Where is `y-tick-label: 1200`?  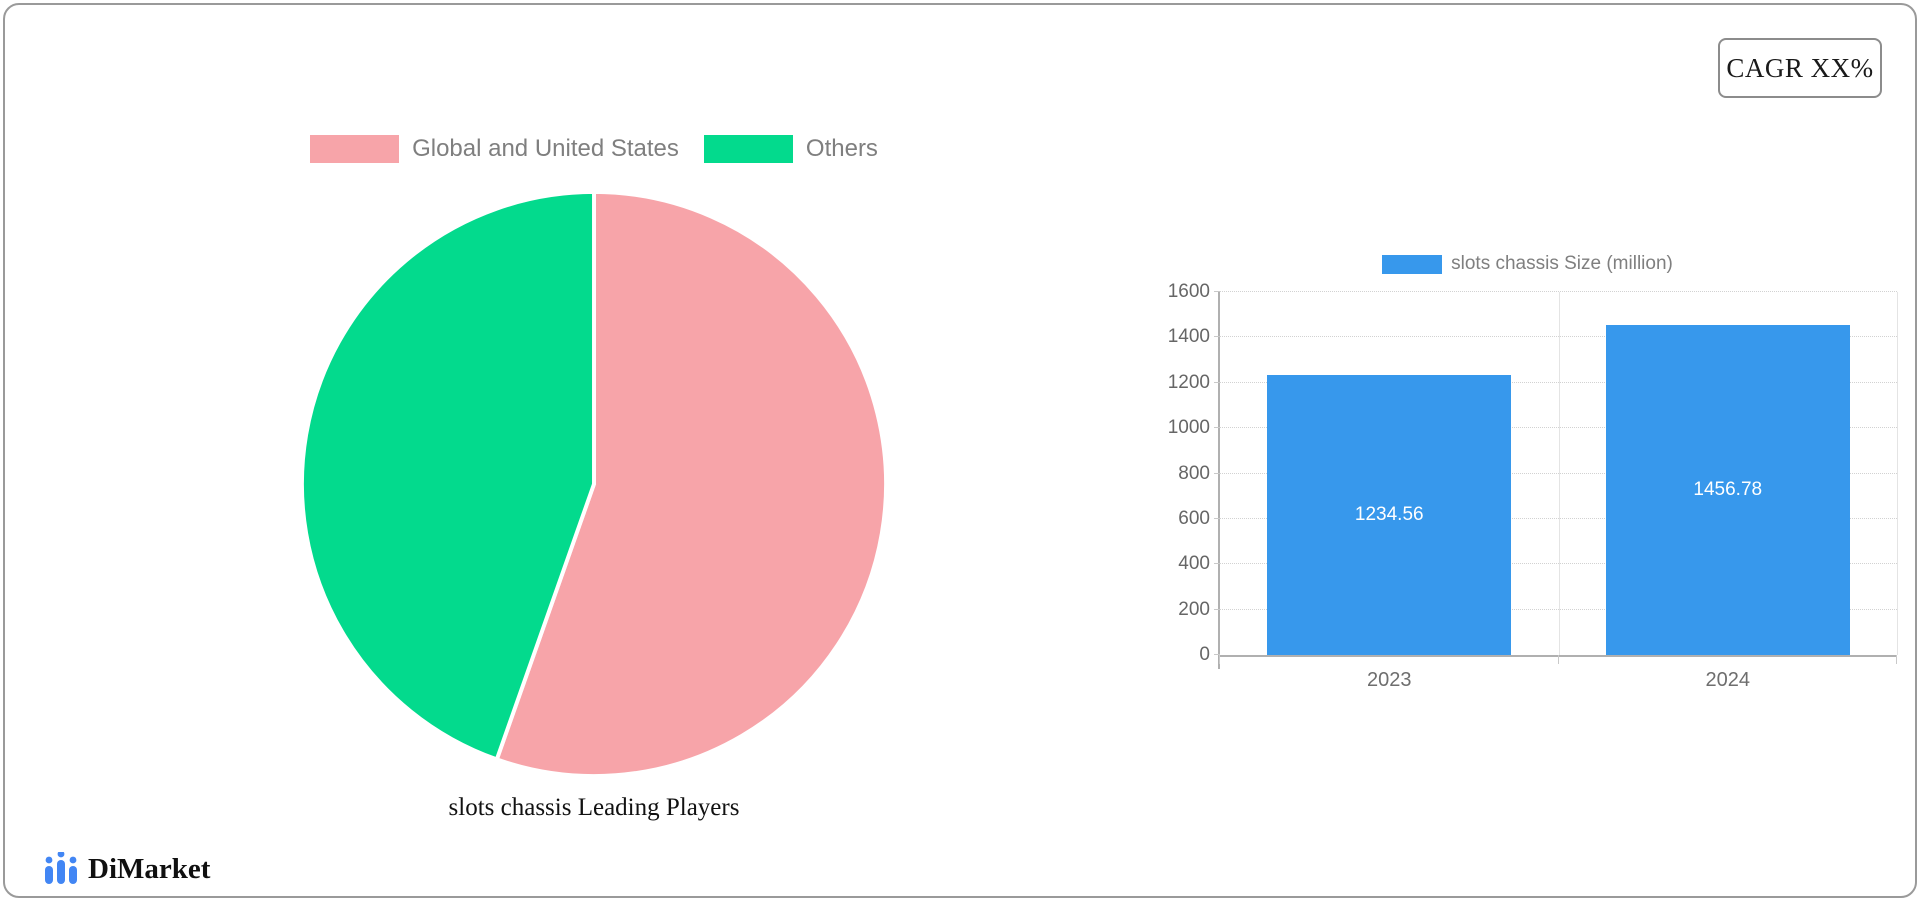 y-tick-label: 1200 is located at coordinates (1188, 382).